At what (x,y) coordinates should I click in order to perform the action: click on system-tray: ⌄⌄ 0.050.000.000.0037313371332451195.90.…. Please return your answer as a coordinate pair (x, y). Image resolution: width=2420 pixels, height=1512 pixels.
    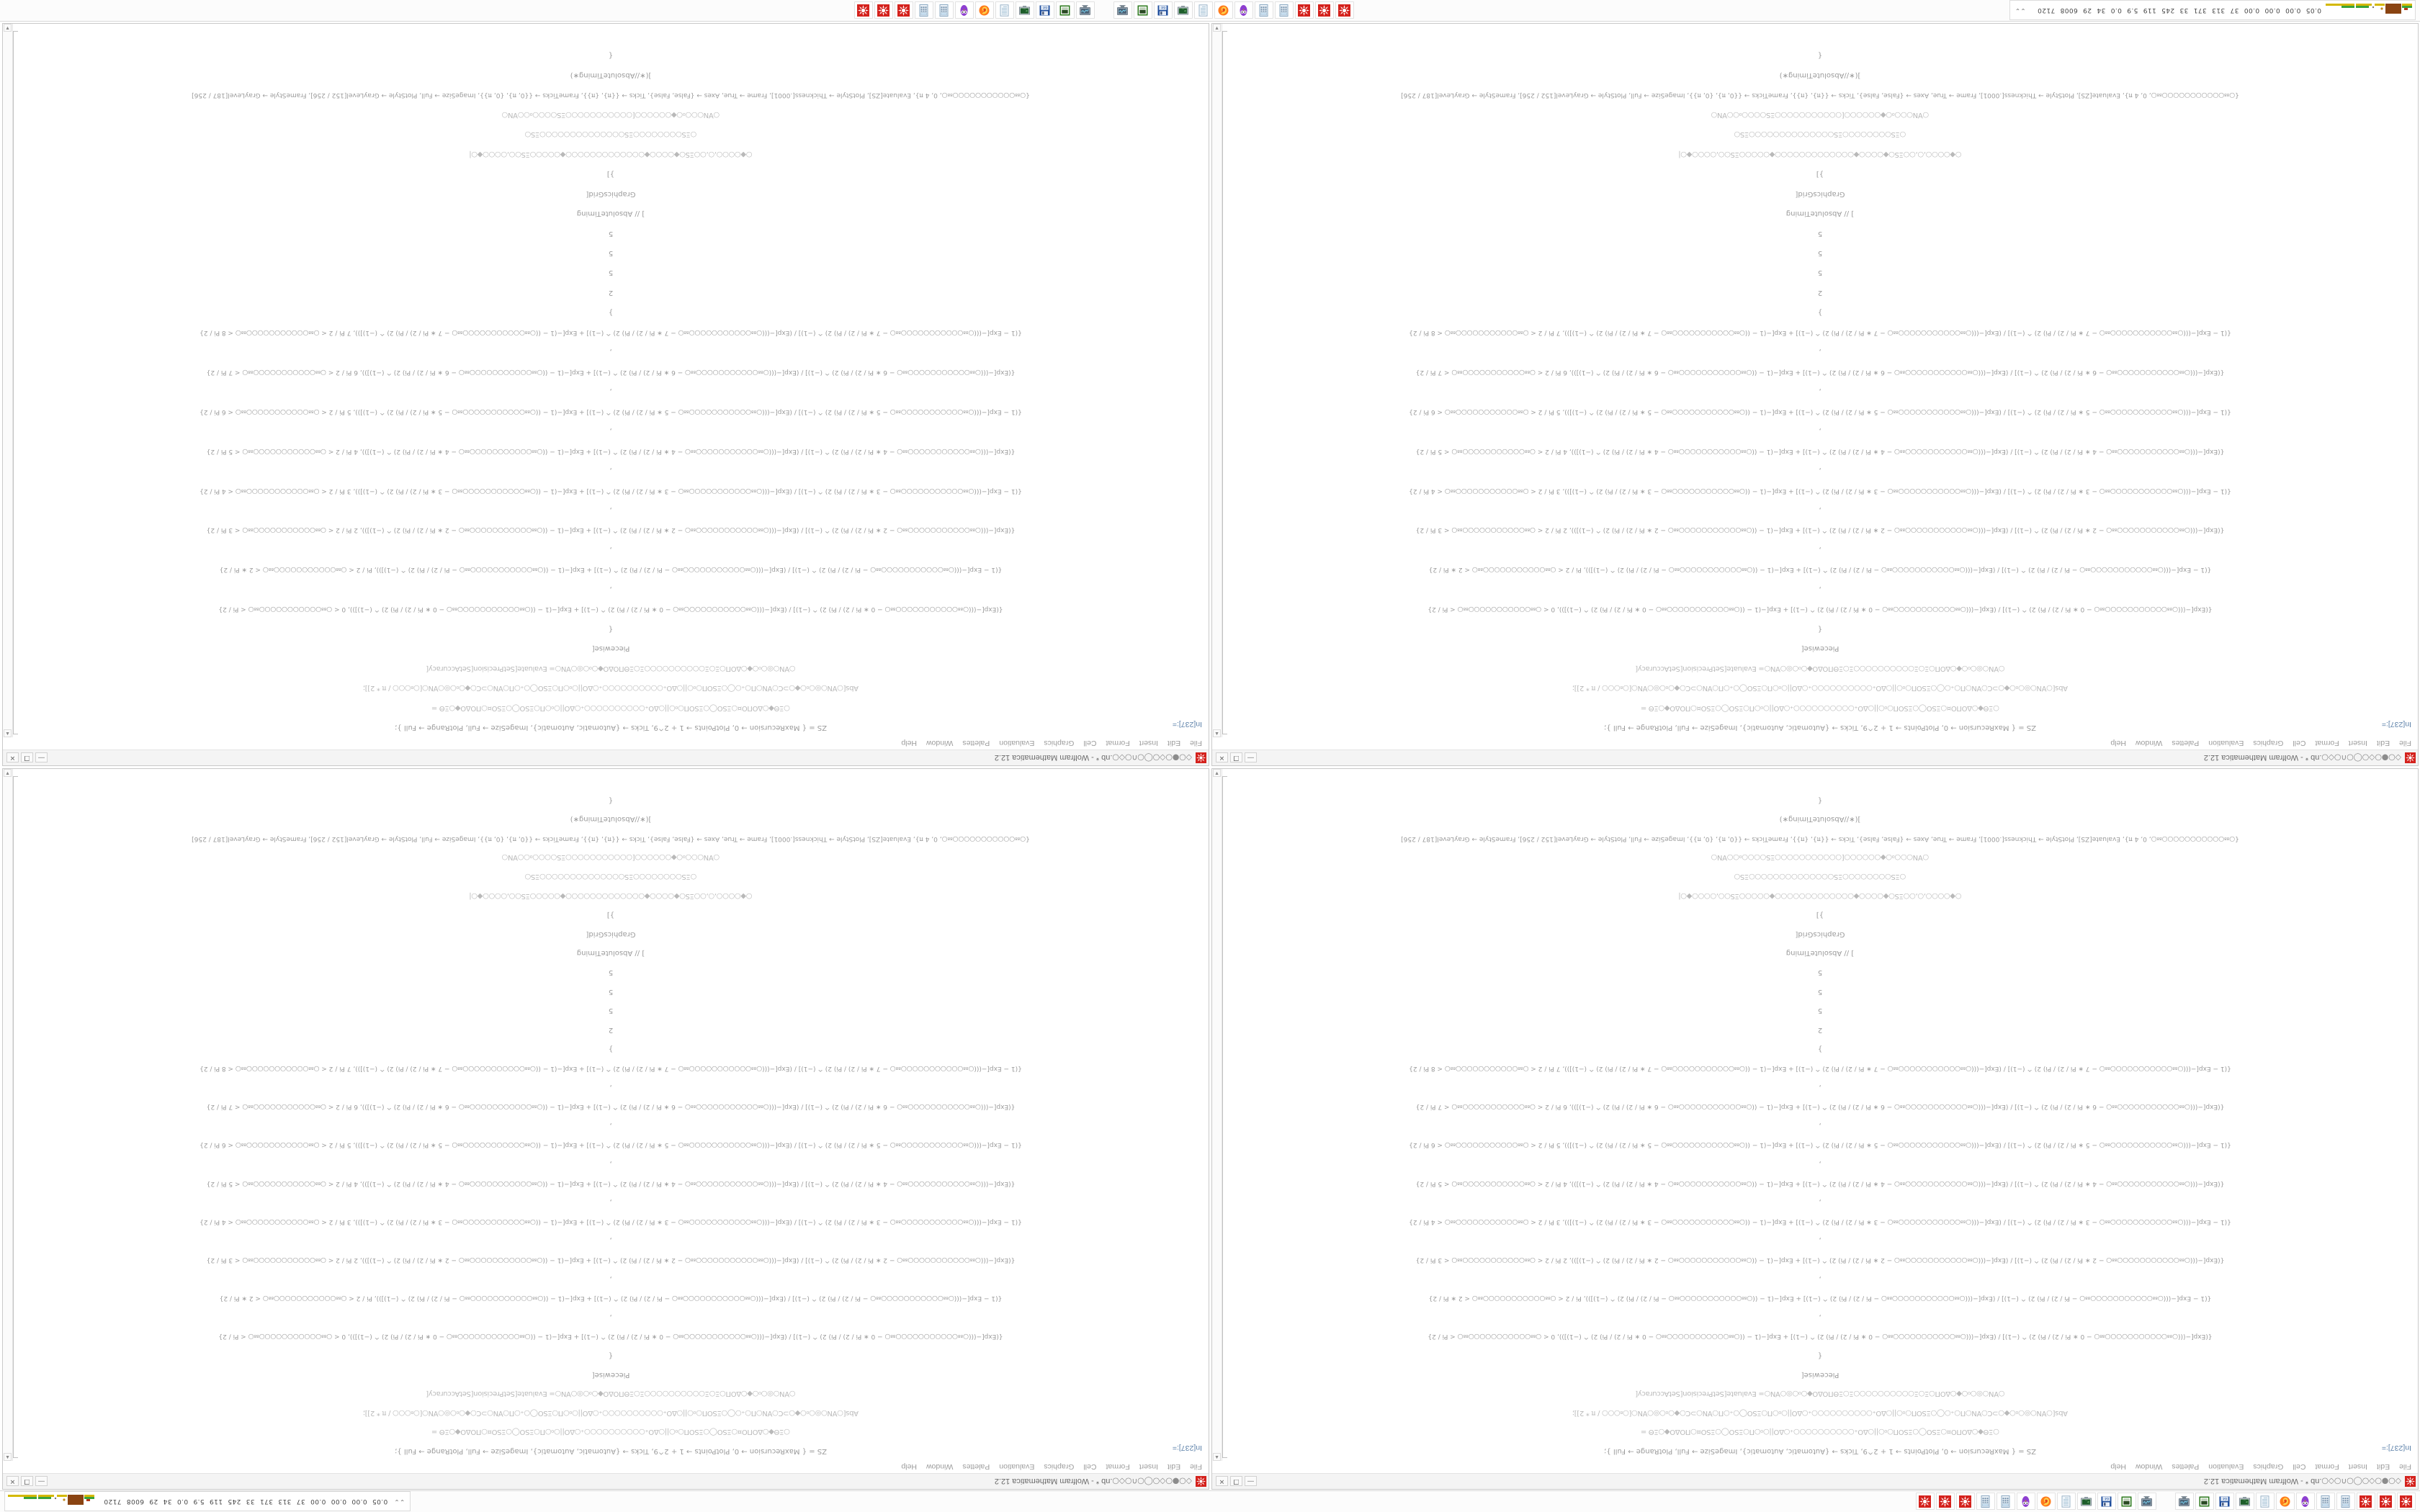
    Looking at the image, I should click on (207, 1501).